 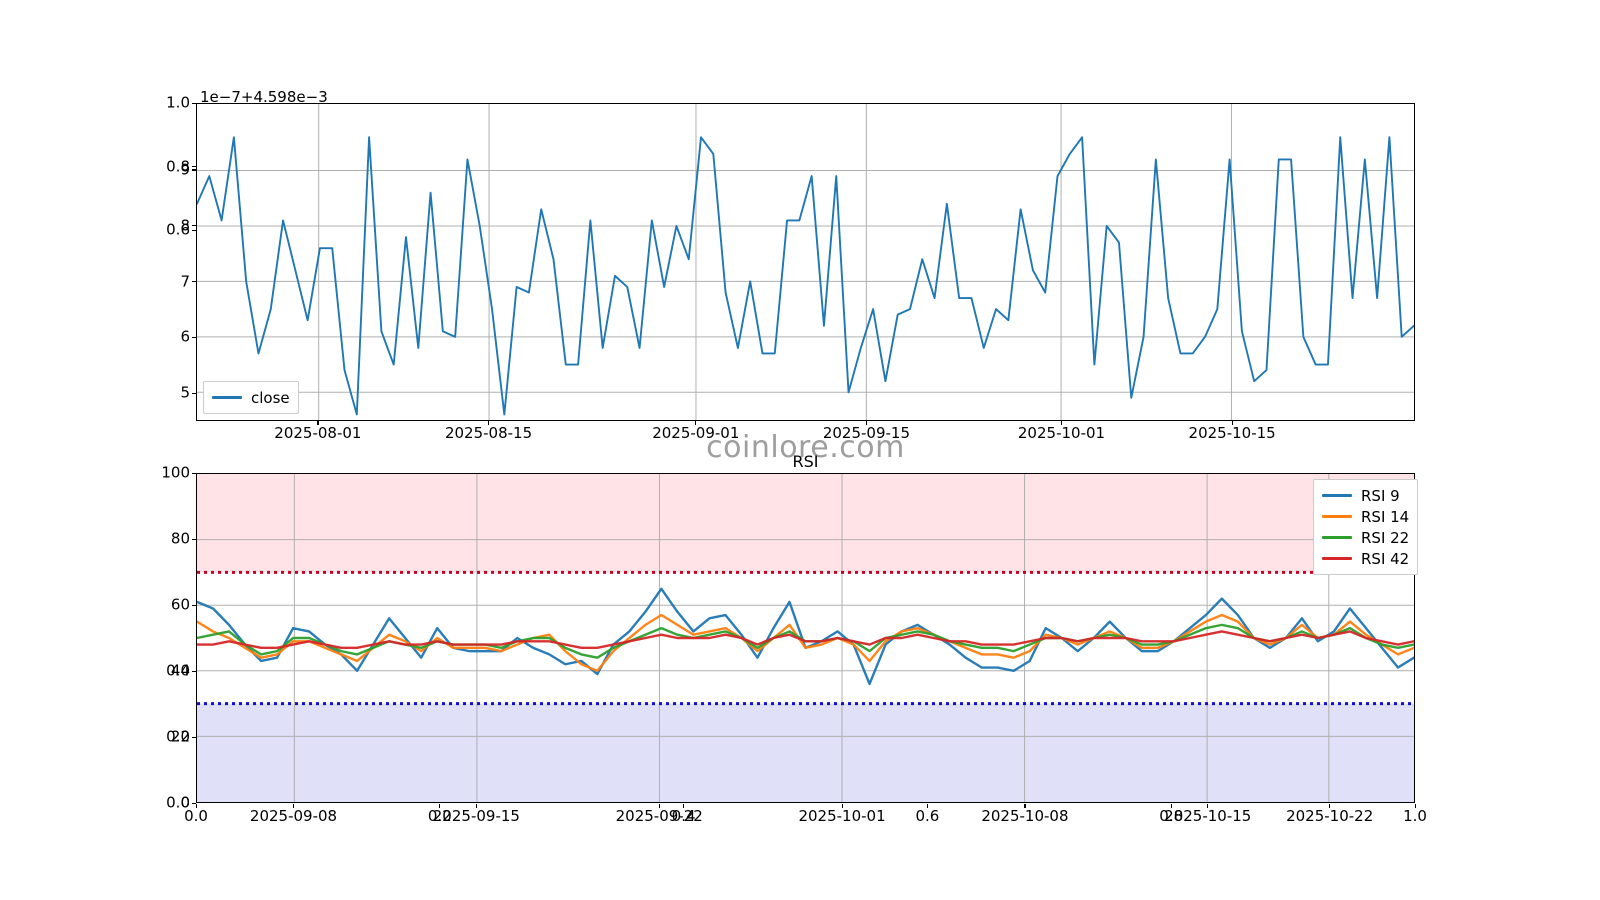 I want to click on price-legend-entry: close, so click(x=251, y=397).